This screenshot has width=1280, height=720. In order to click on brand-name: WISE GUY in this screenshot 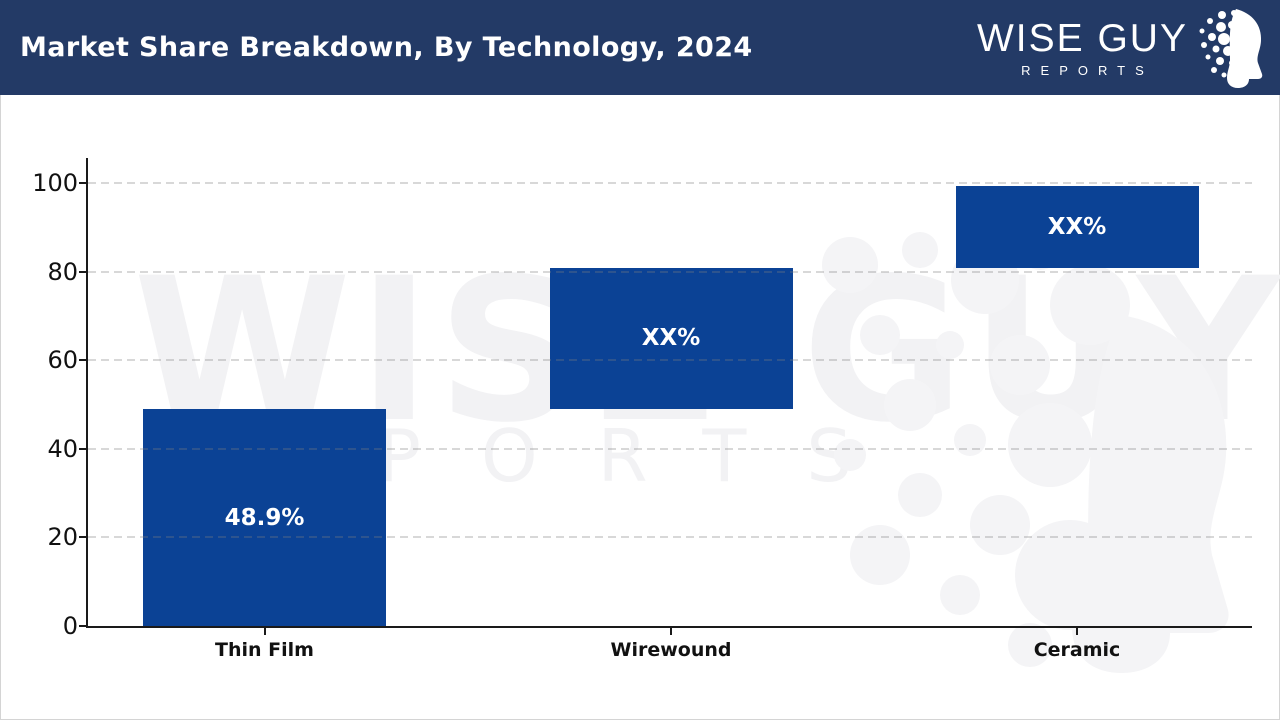, I will do `click(1082, 38)`.